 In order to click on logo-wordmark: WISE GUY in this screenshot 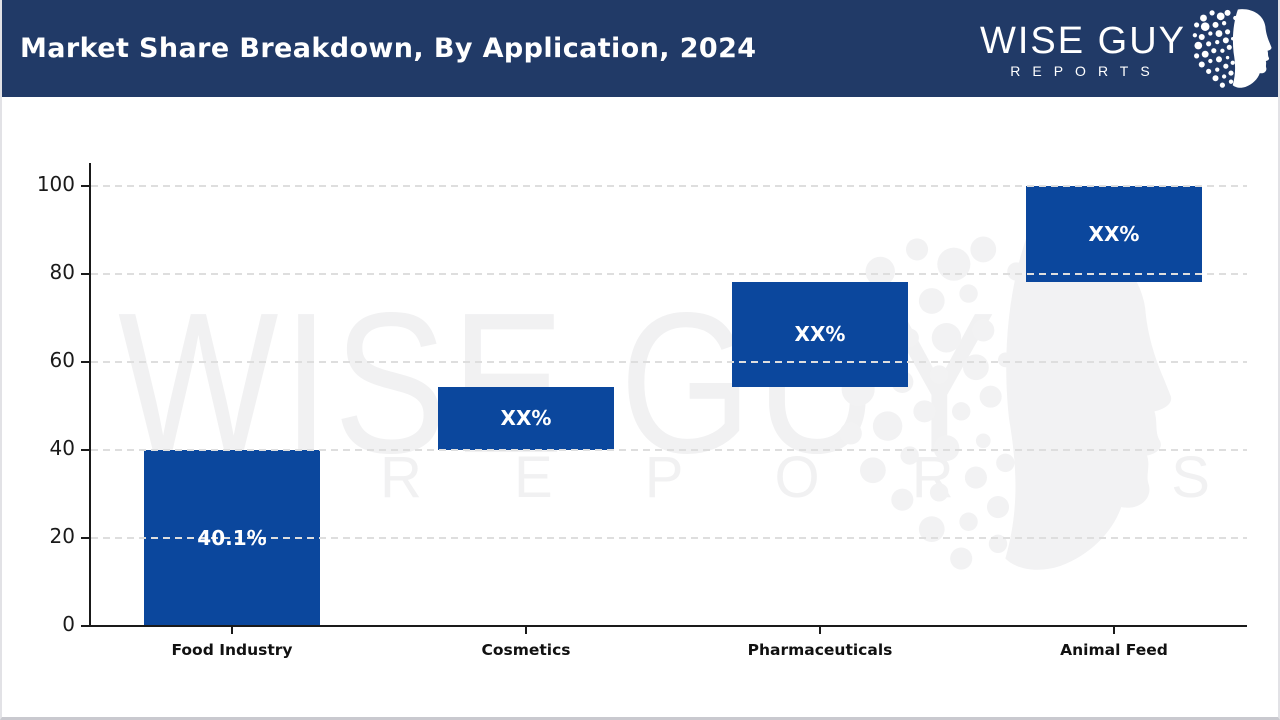, I will do `click(1082, 41)`.